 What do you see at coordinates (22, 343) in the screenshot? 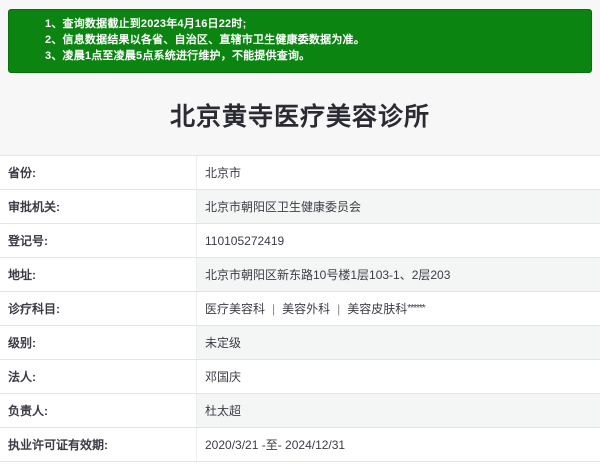
I see `row-label-level: 级别:` at bounding box center [22, 343].